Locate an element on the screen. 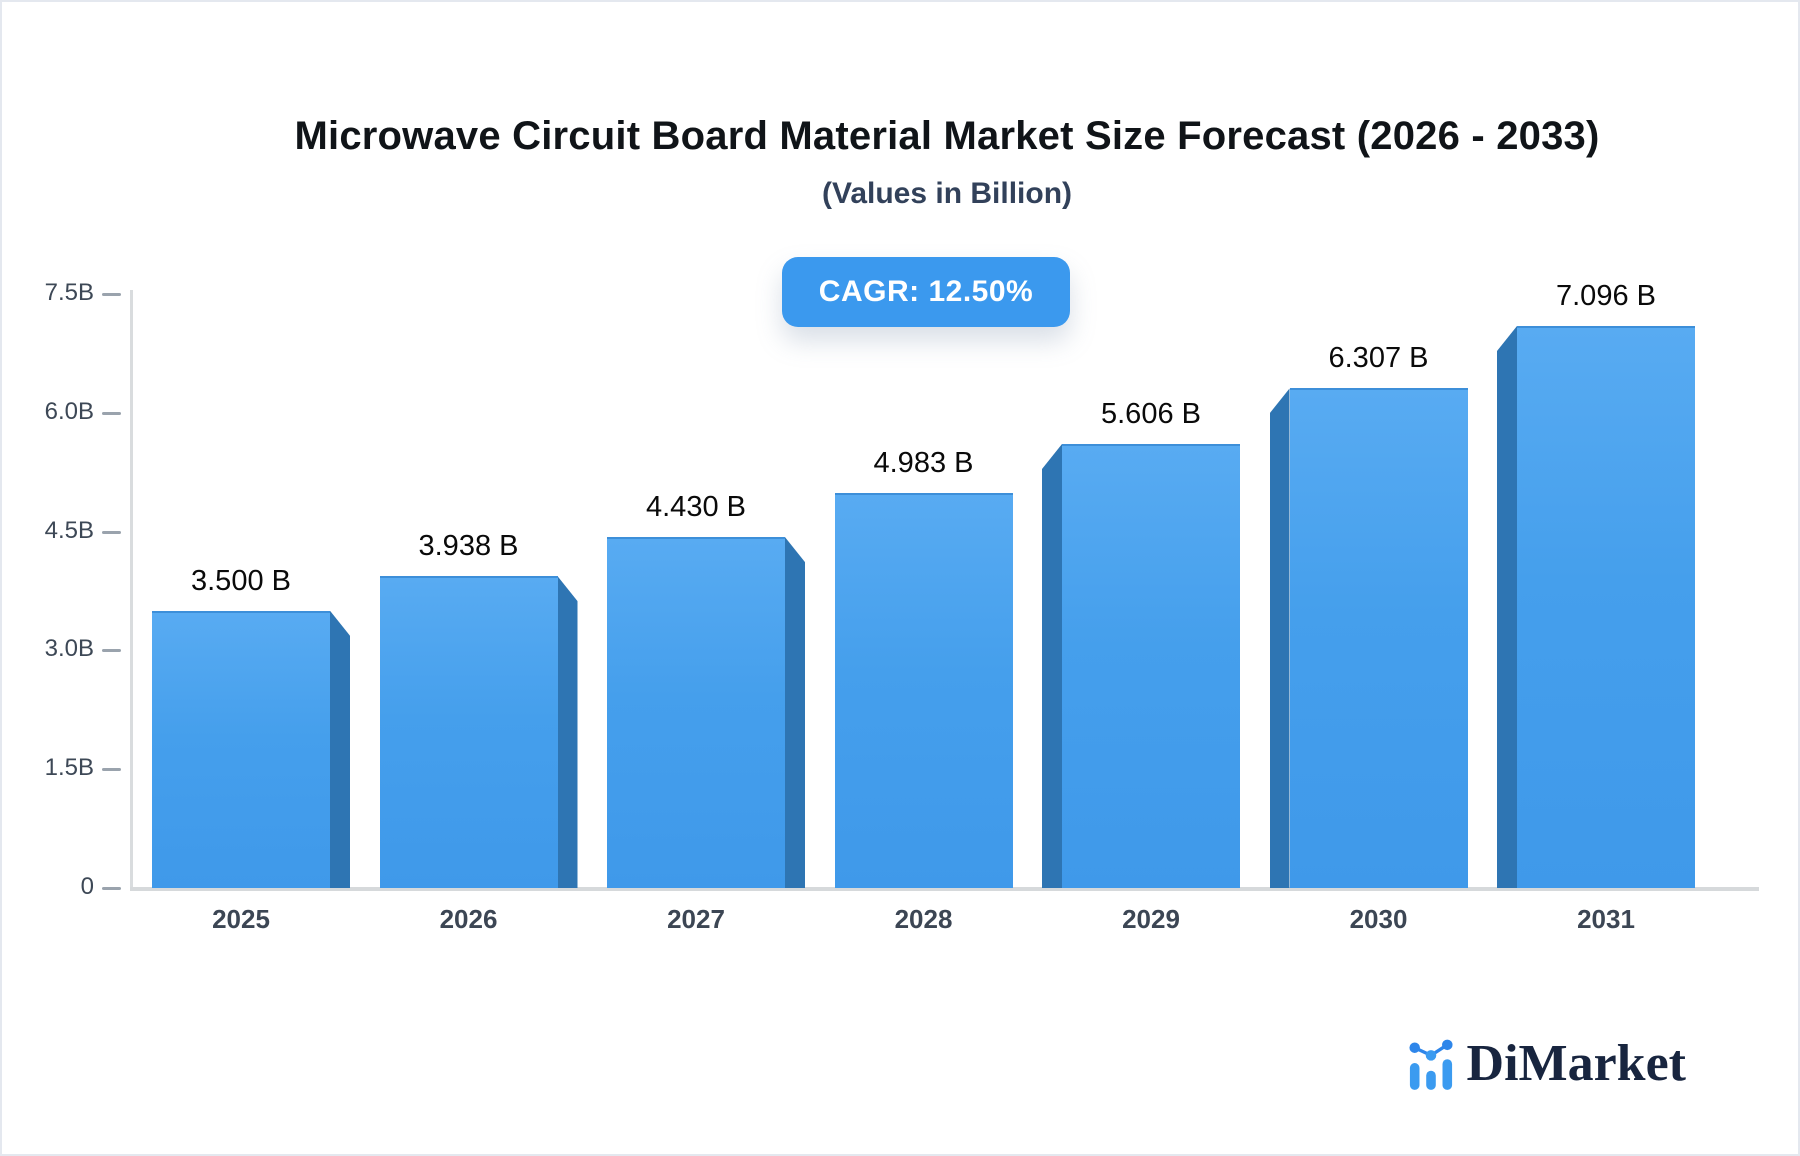 The height and width of the screenshot is (1156, 1800). x-tick-label: 2029 is located at coordinates (1151, 919).